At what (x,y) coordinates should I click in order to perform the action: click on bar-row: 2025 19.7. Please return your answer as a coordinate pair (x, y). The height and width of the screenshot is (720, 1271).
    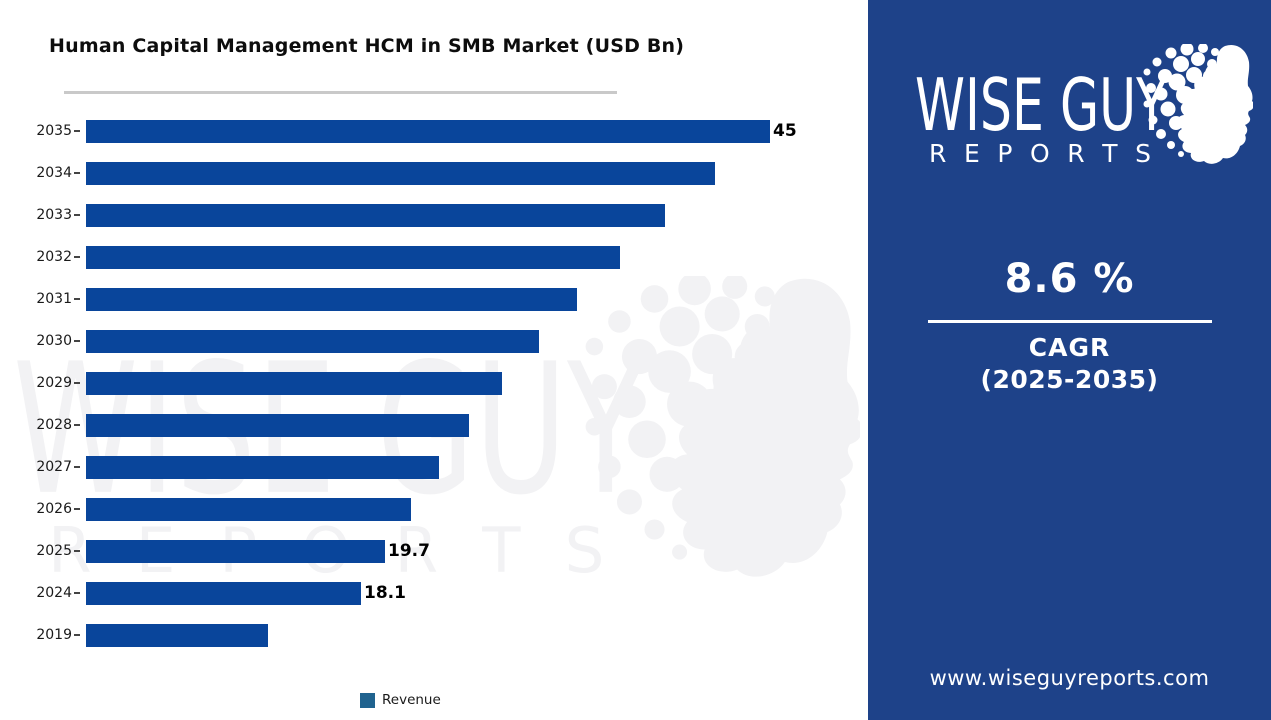
    Looking at the image, I should click on (434, 551).